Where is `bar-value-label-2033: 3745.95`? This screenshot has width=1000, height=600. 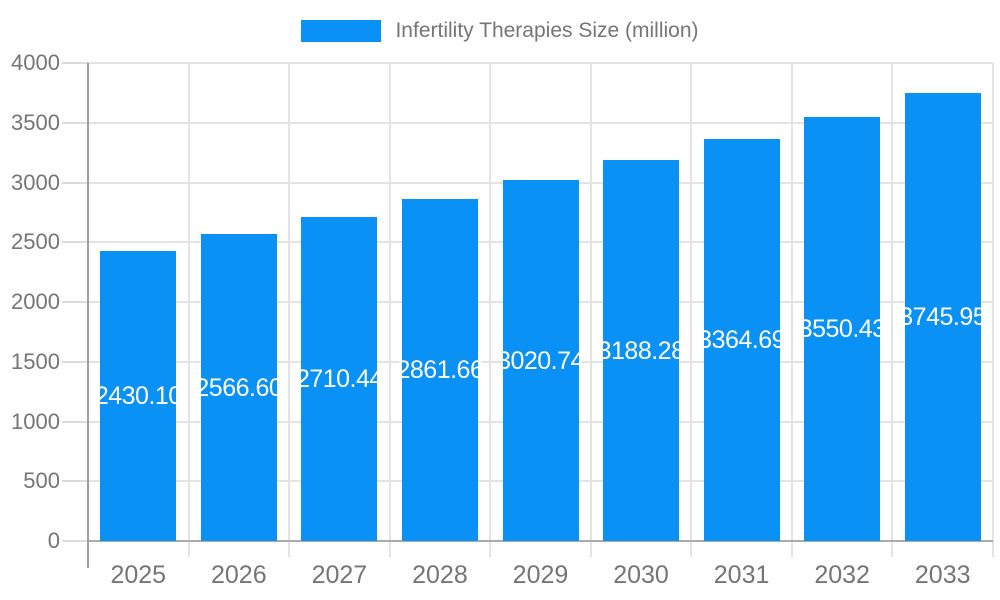 bar-value-label-2033: 3745.95 is located at coordinates (943, 317).